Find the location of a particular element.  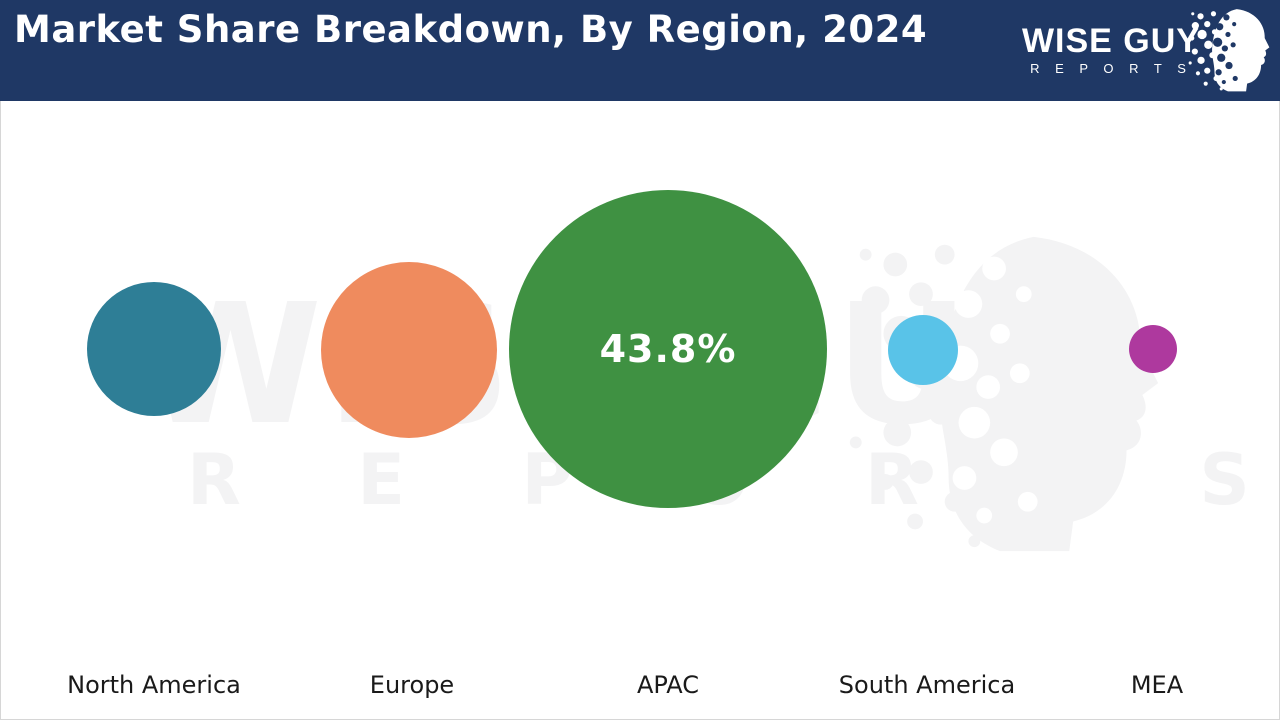

category-label-apac: APAC is located at coordinates (668, 685).